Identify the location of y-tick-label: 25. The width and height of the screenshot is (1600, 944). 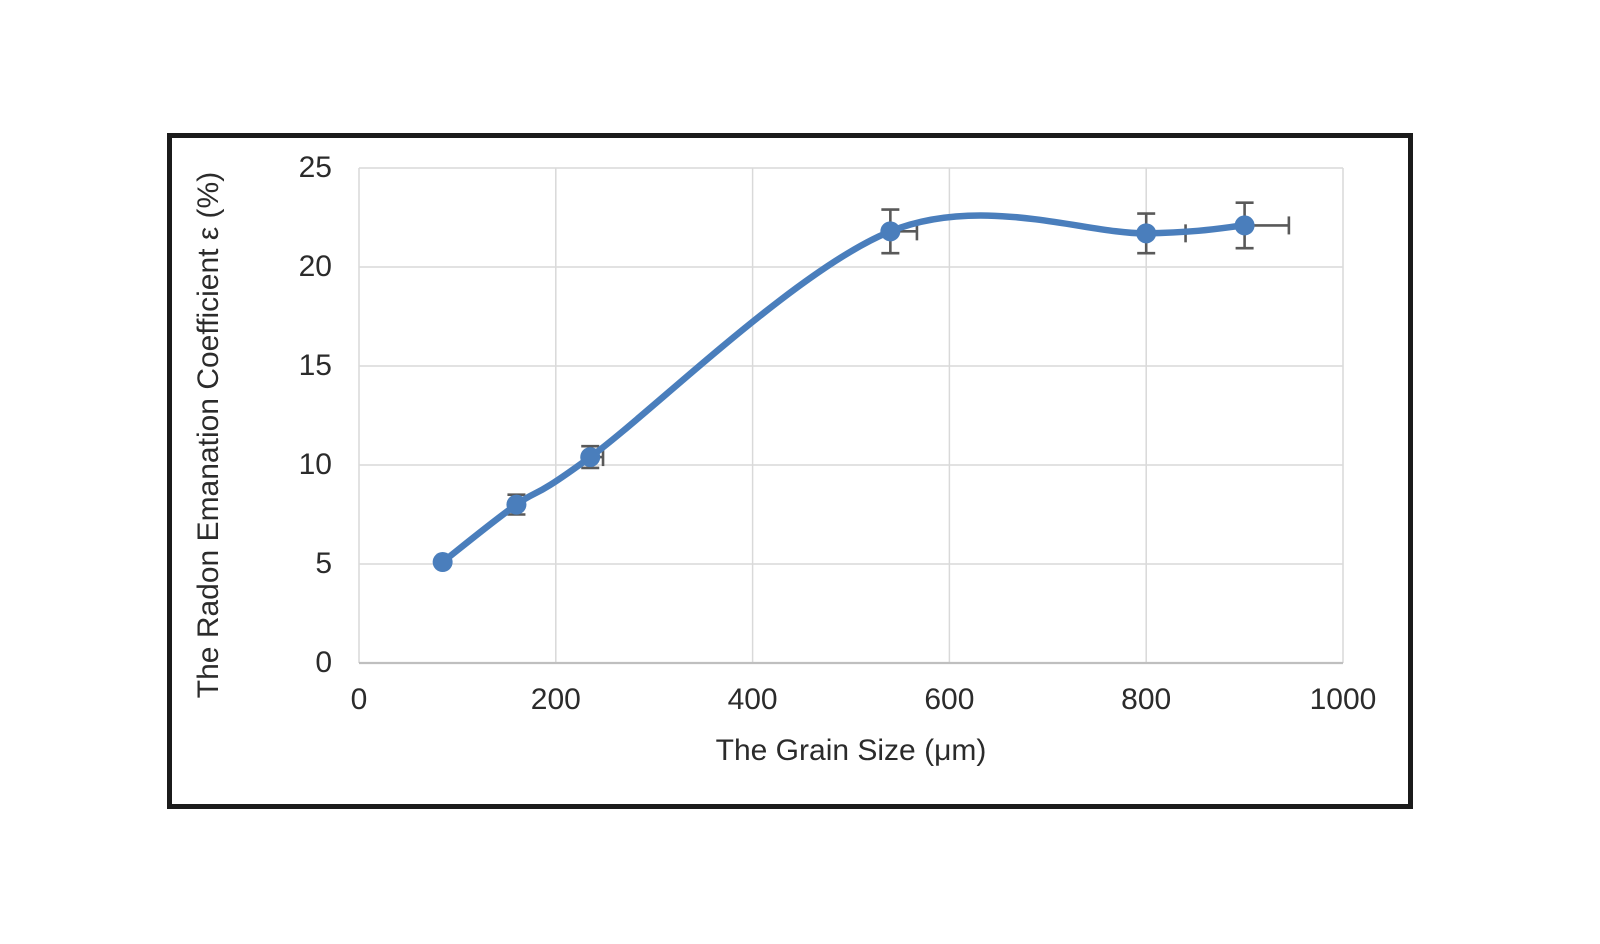
(315, 167).